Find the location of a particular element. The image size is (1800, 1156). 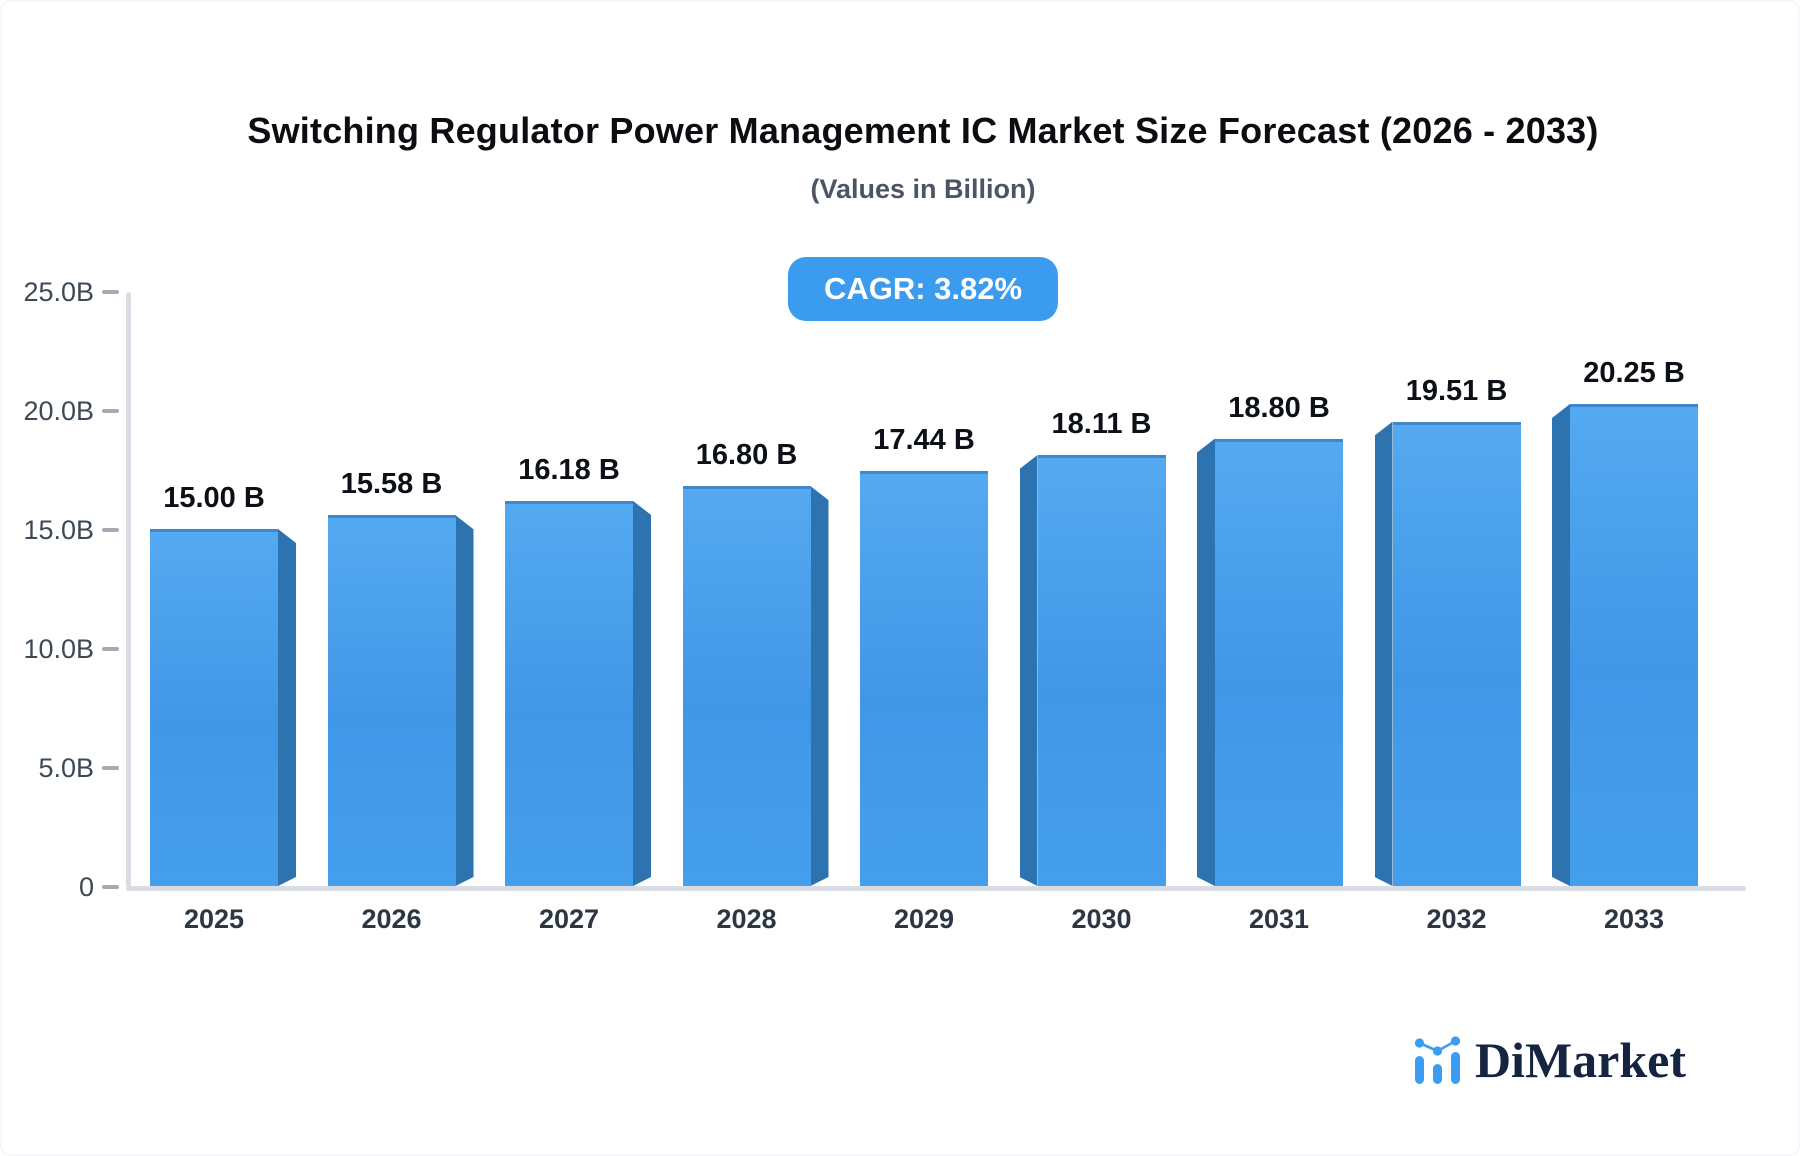

x-axis-label: 2032 is located at coordinates (1456, 919).